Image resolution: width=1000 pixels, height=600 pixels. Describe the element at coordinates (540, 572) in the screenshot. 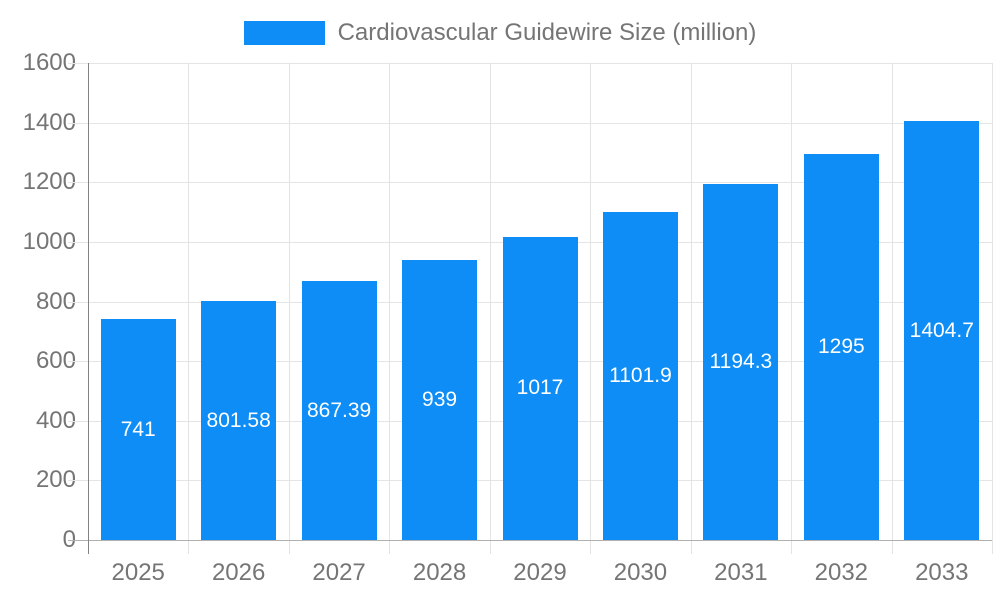

I see `x-tick-label: 2029` at that location.